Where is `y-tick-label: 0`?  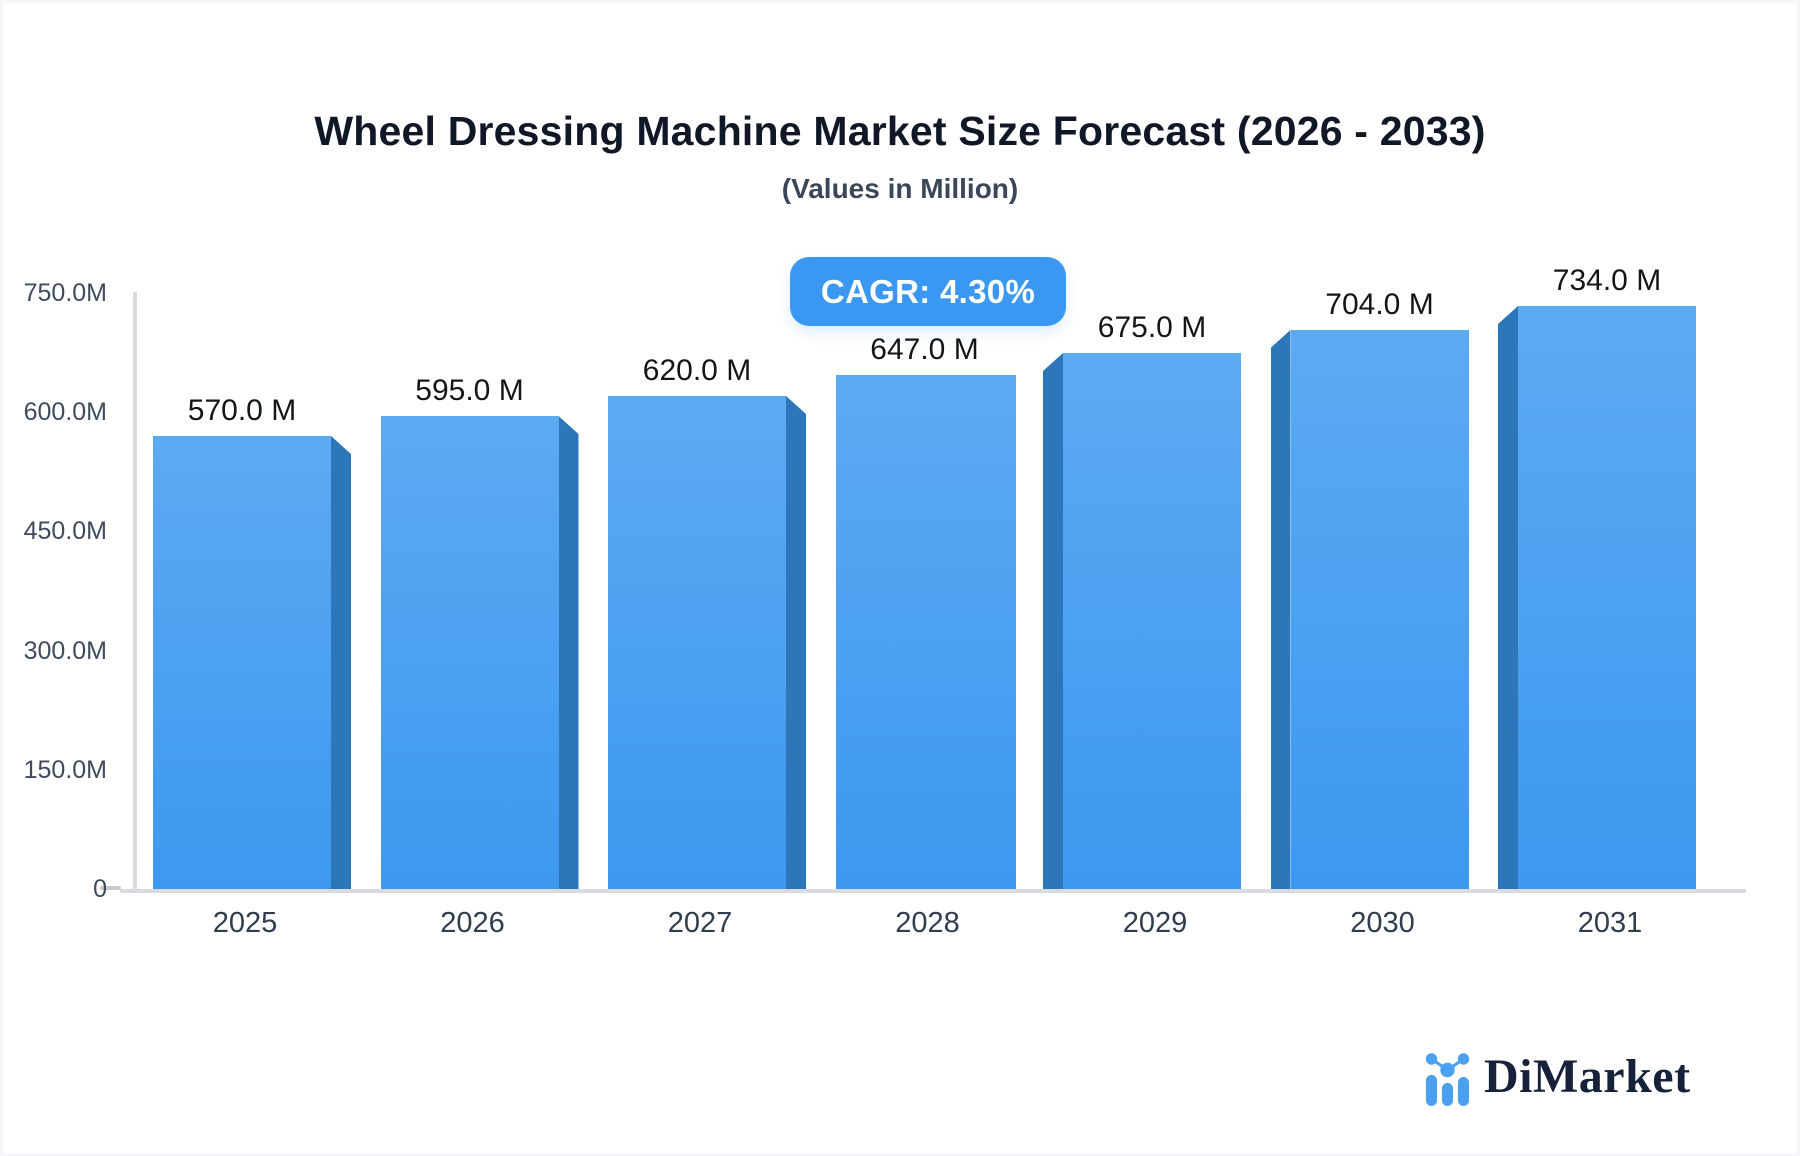 y-tick-label: 0 is located at coordinates (100, 889).